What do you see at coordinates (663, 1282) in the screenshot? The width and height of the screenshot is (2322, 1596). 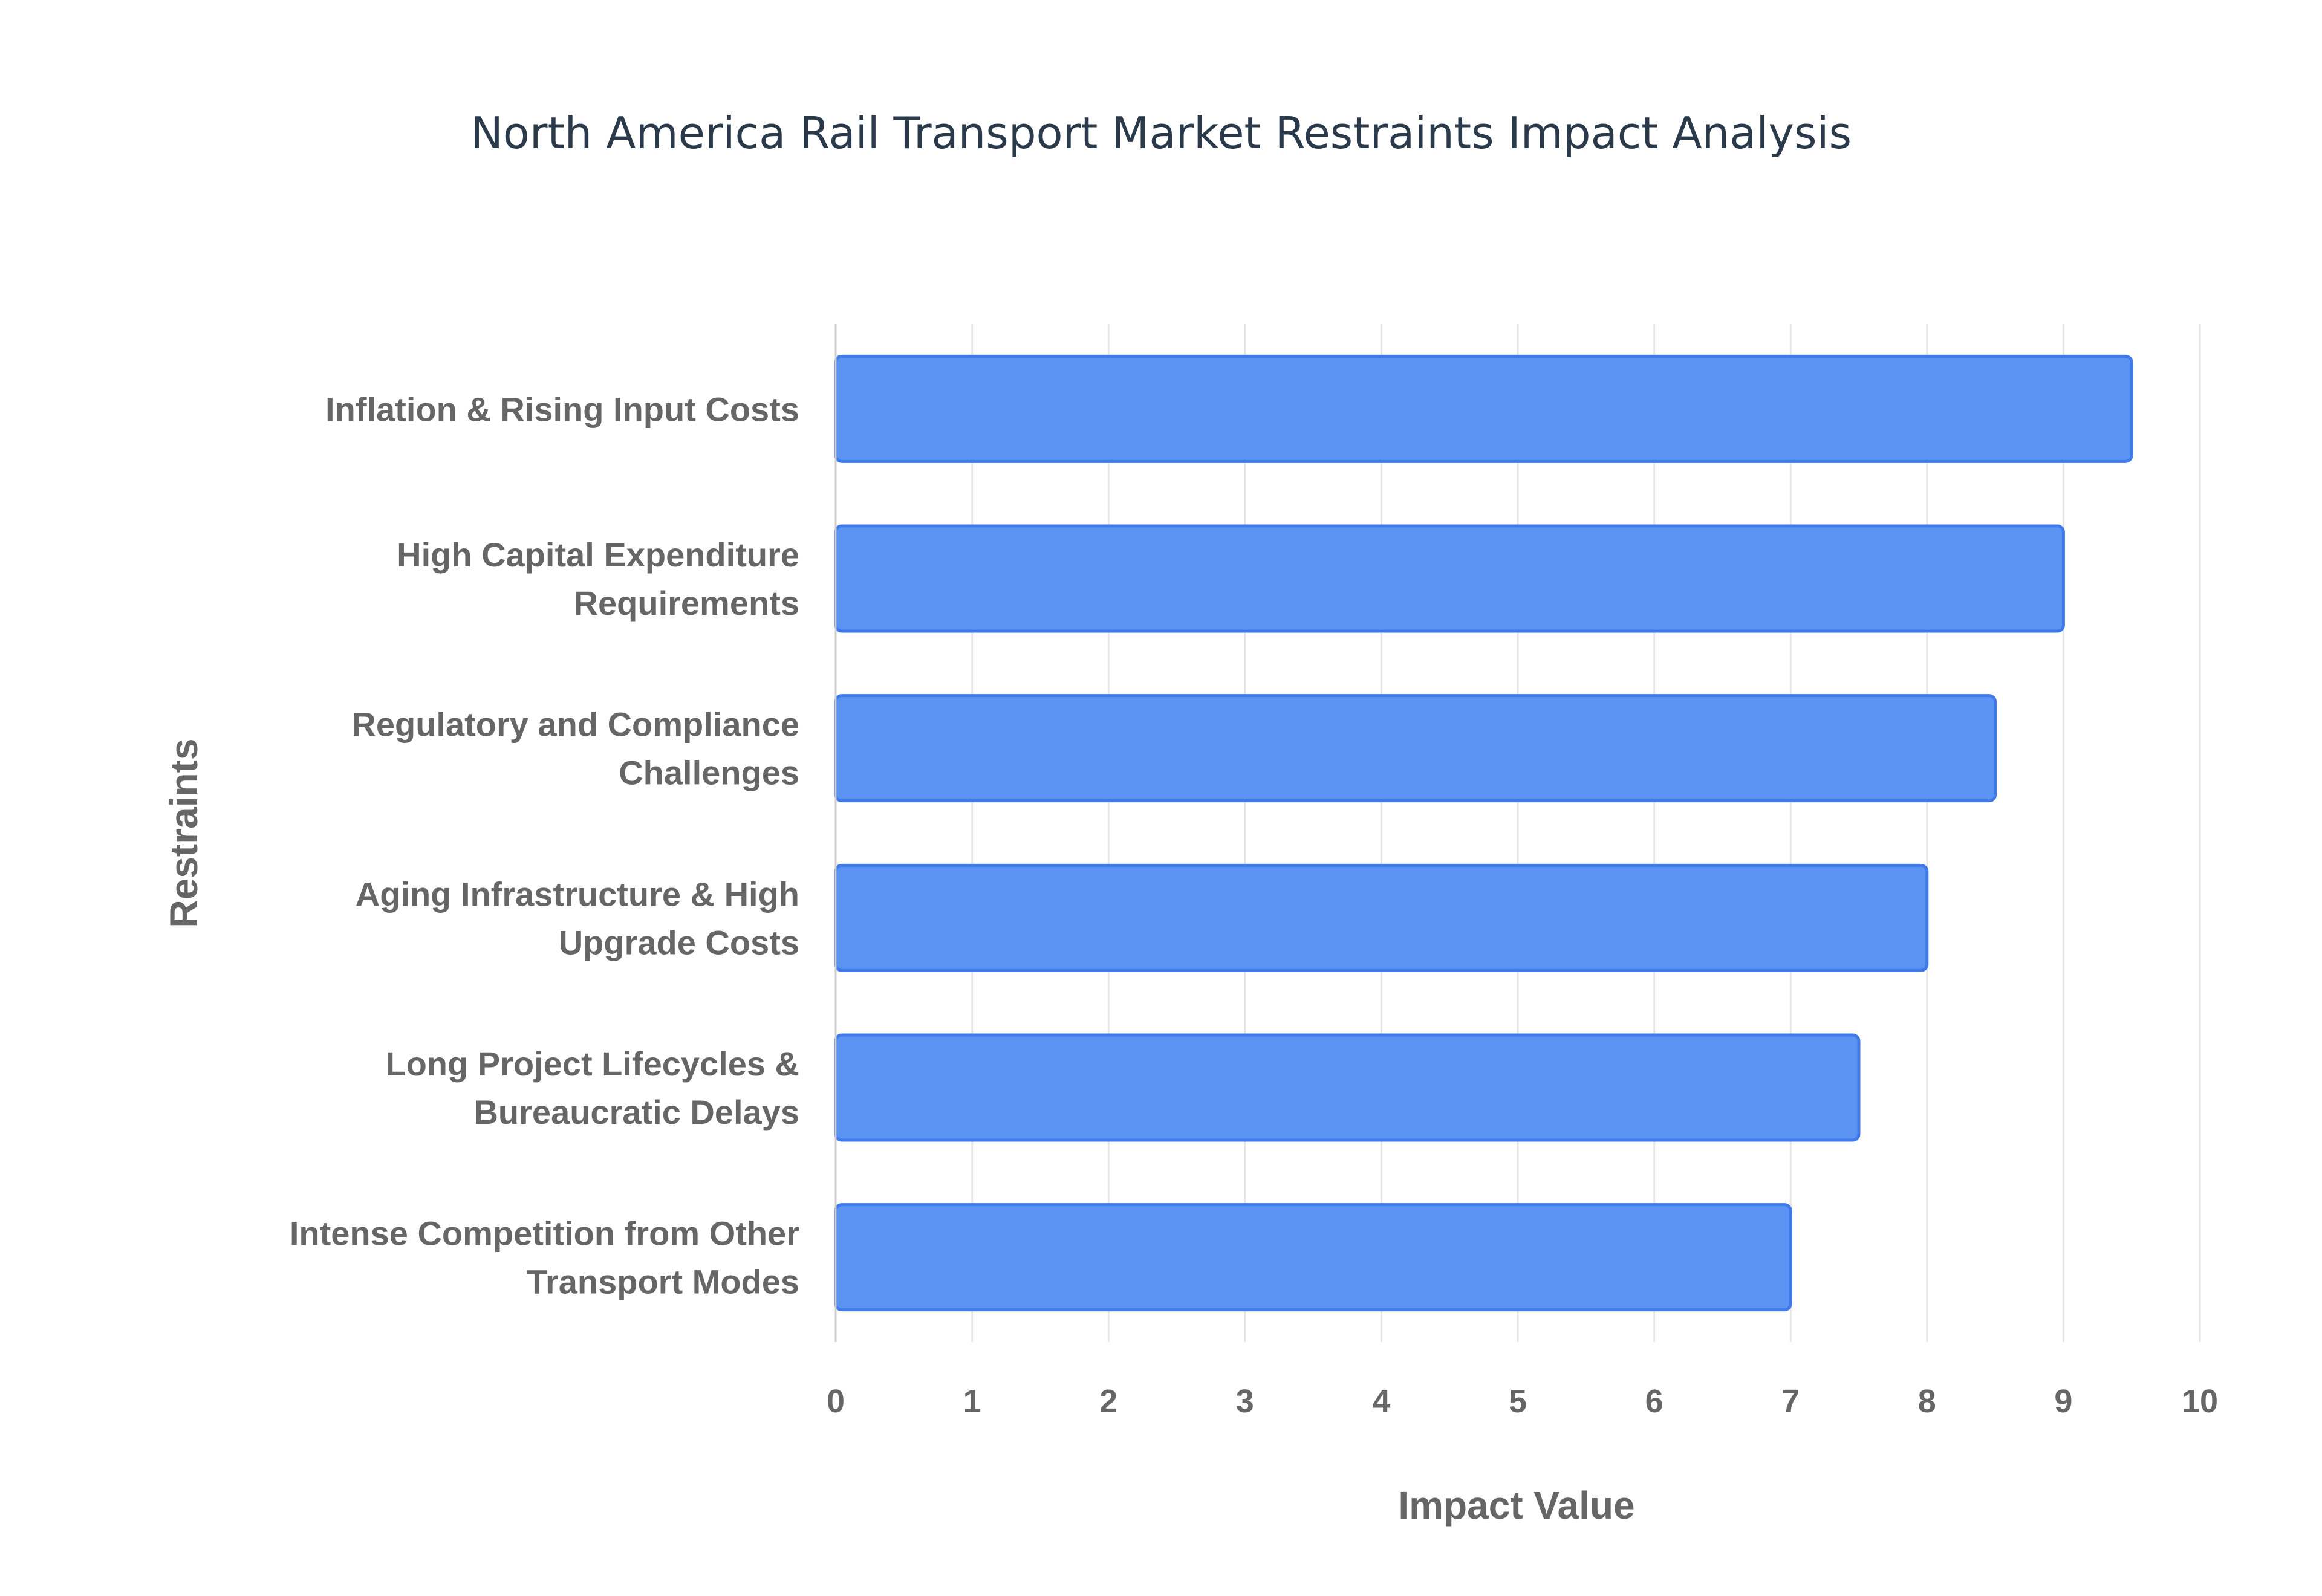 I see `category-label: Transport Modes` at bounding box center [663, 1282].